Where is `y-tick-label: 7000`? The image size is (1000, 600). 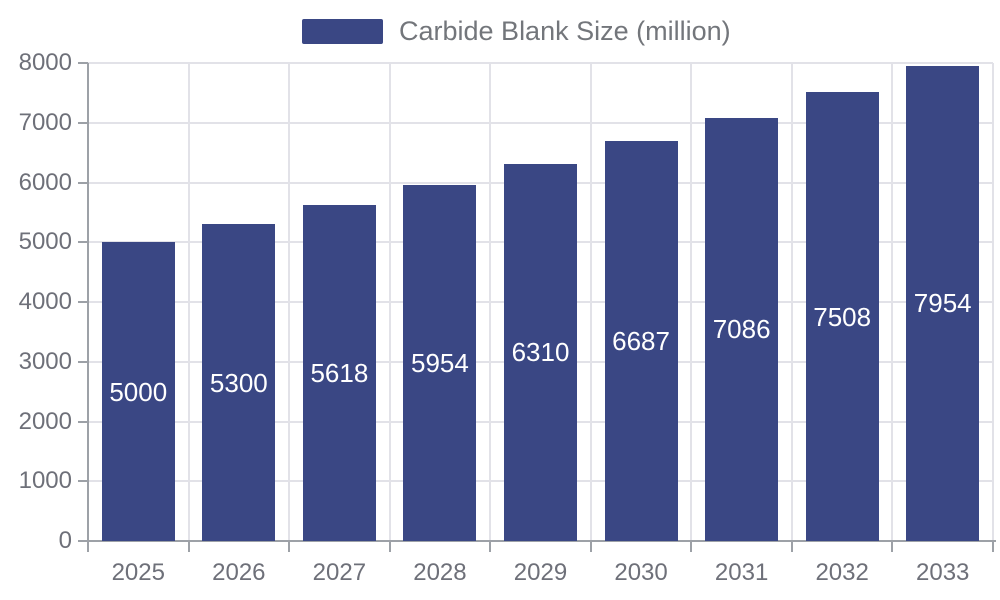
y-tick-label: 7000 is located at coordinates (45, 122).